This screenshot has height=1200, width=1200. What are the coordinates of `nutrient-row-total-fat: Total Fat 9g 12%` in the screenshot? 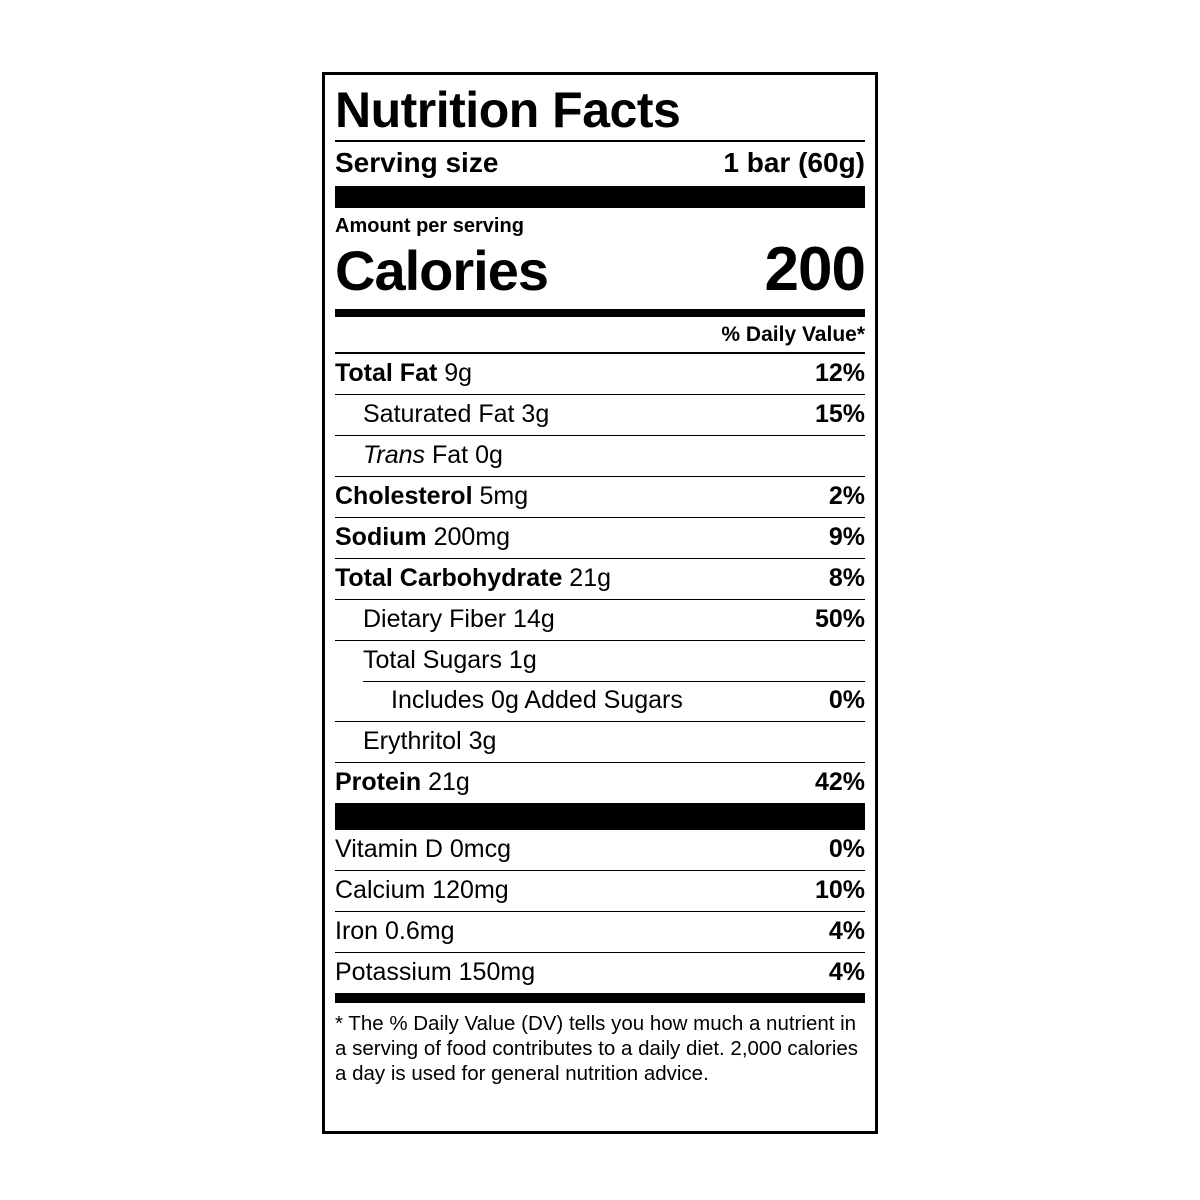 It's located at (600, 373).